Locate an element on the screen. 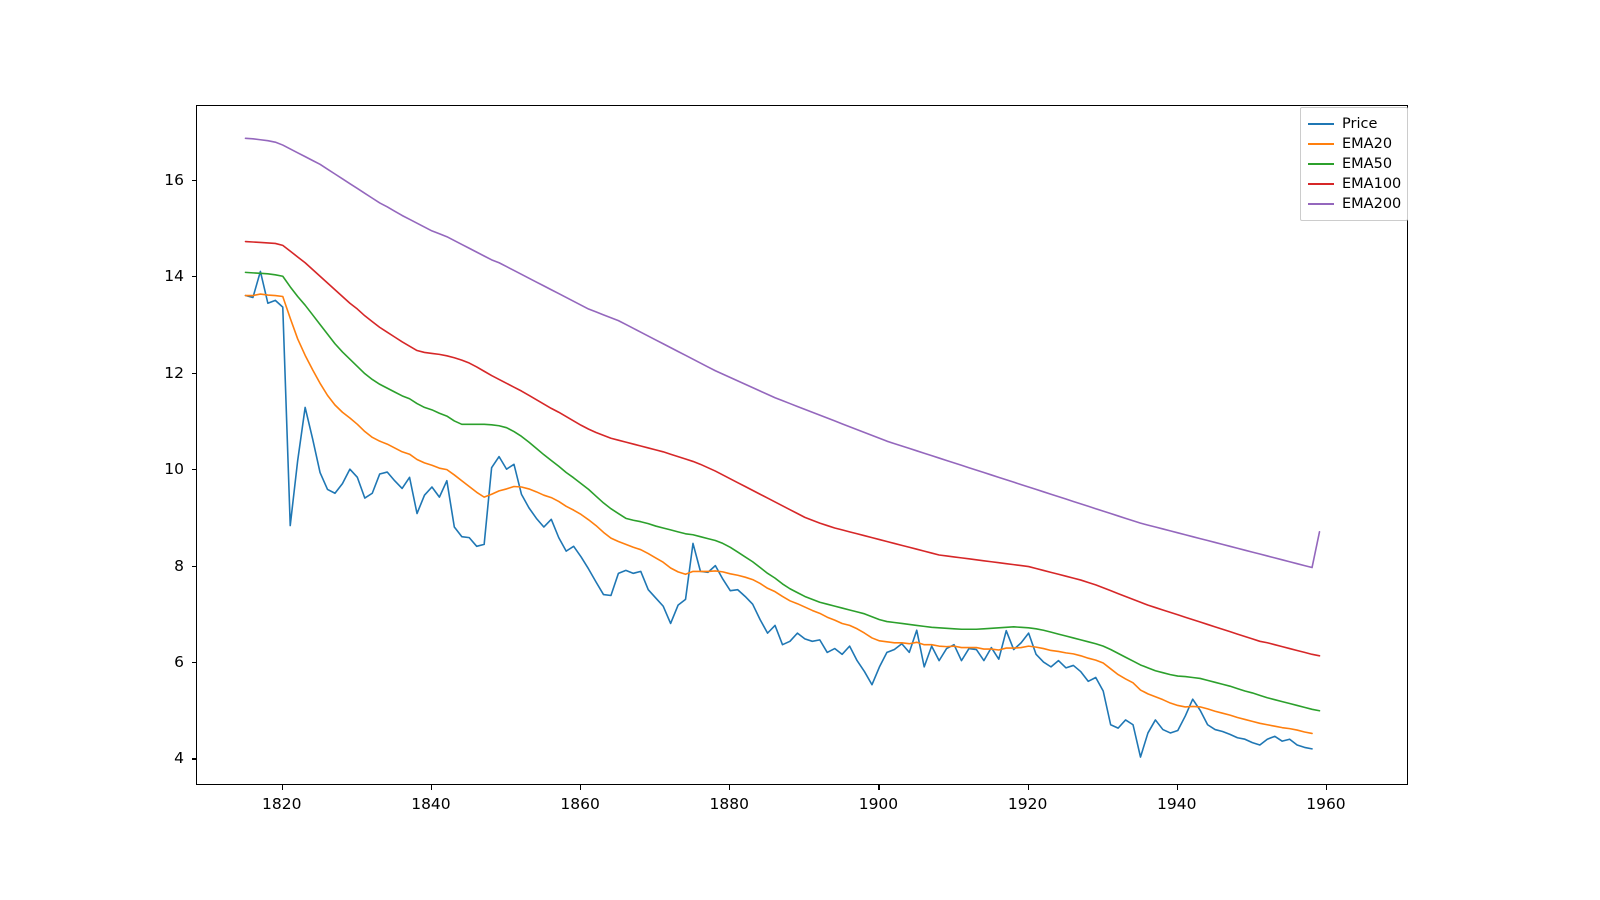 Image resolution: width=1600 pixels, height=900 pixels. x-tick-label: 1860 is located at coordinates (580, 804).